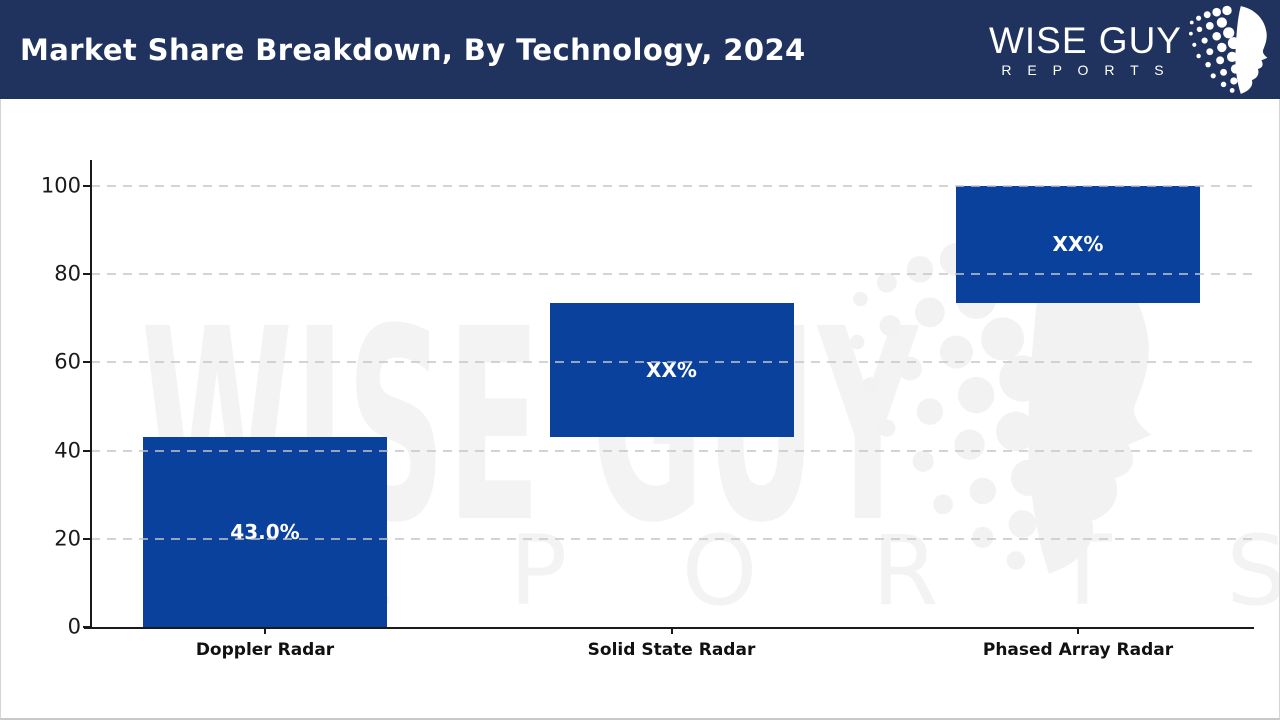 This screenshot has width=1280, height=720. What do you see at coordinates (67, 450) in the screenshot?
I see `y-tick-label: 40` at bounding box center [67, 450].